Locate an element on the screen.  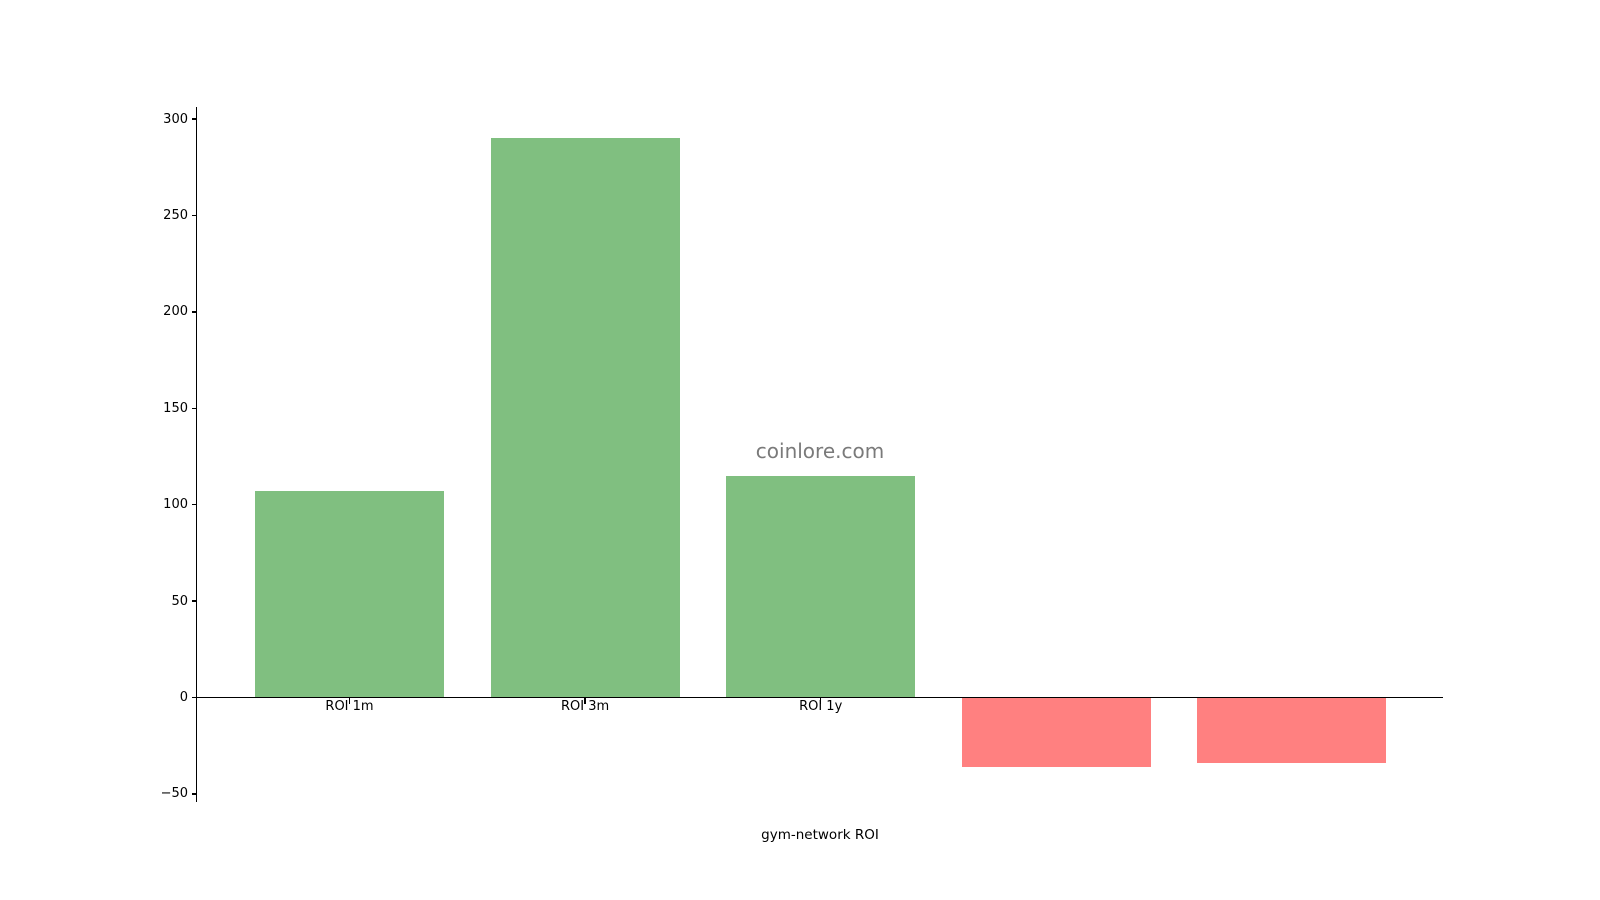
y-tick-label: 0 is located at coordinates (183, 697).